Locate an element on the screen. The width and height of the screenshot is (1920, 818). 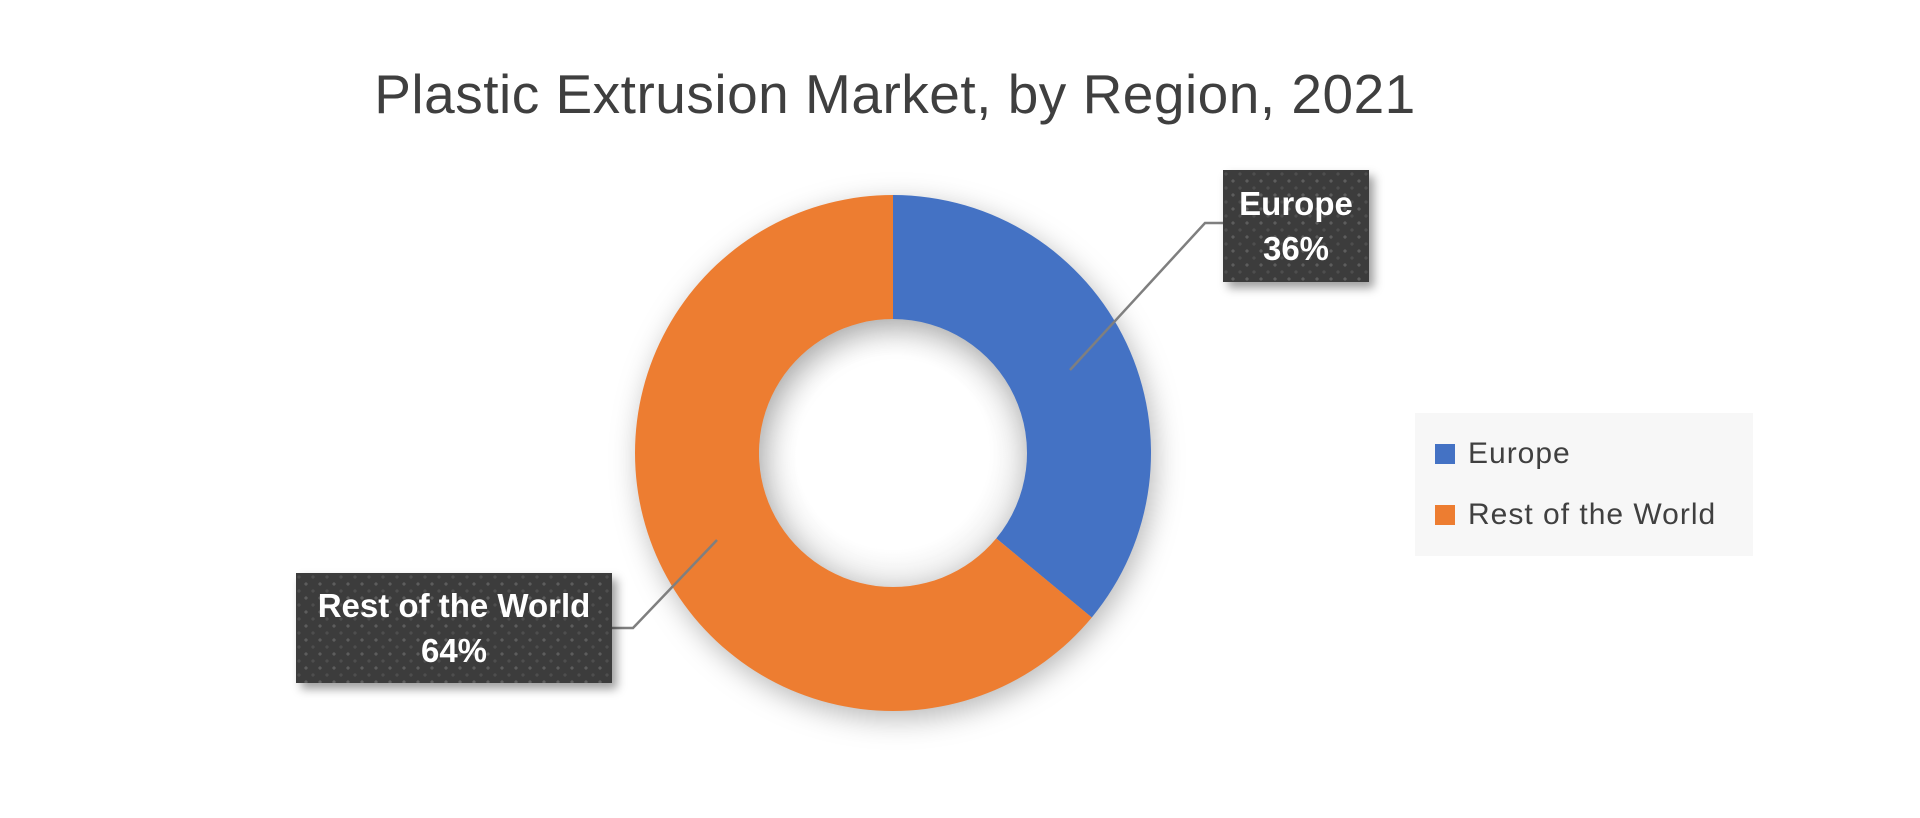
callout-rest-of-world-label: Rest of the World is located at coordinates (454, 605).